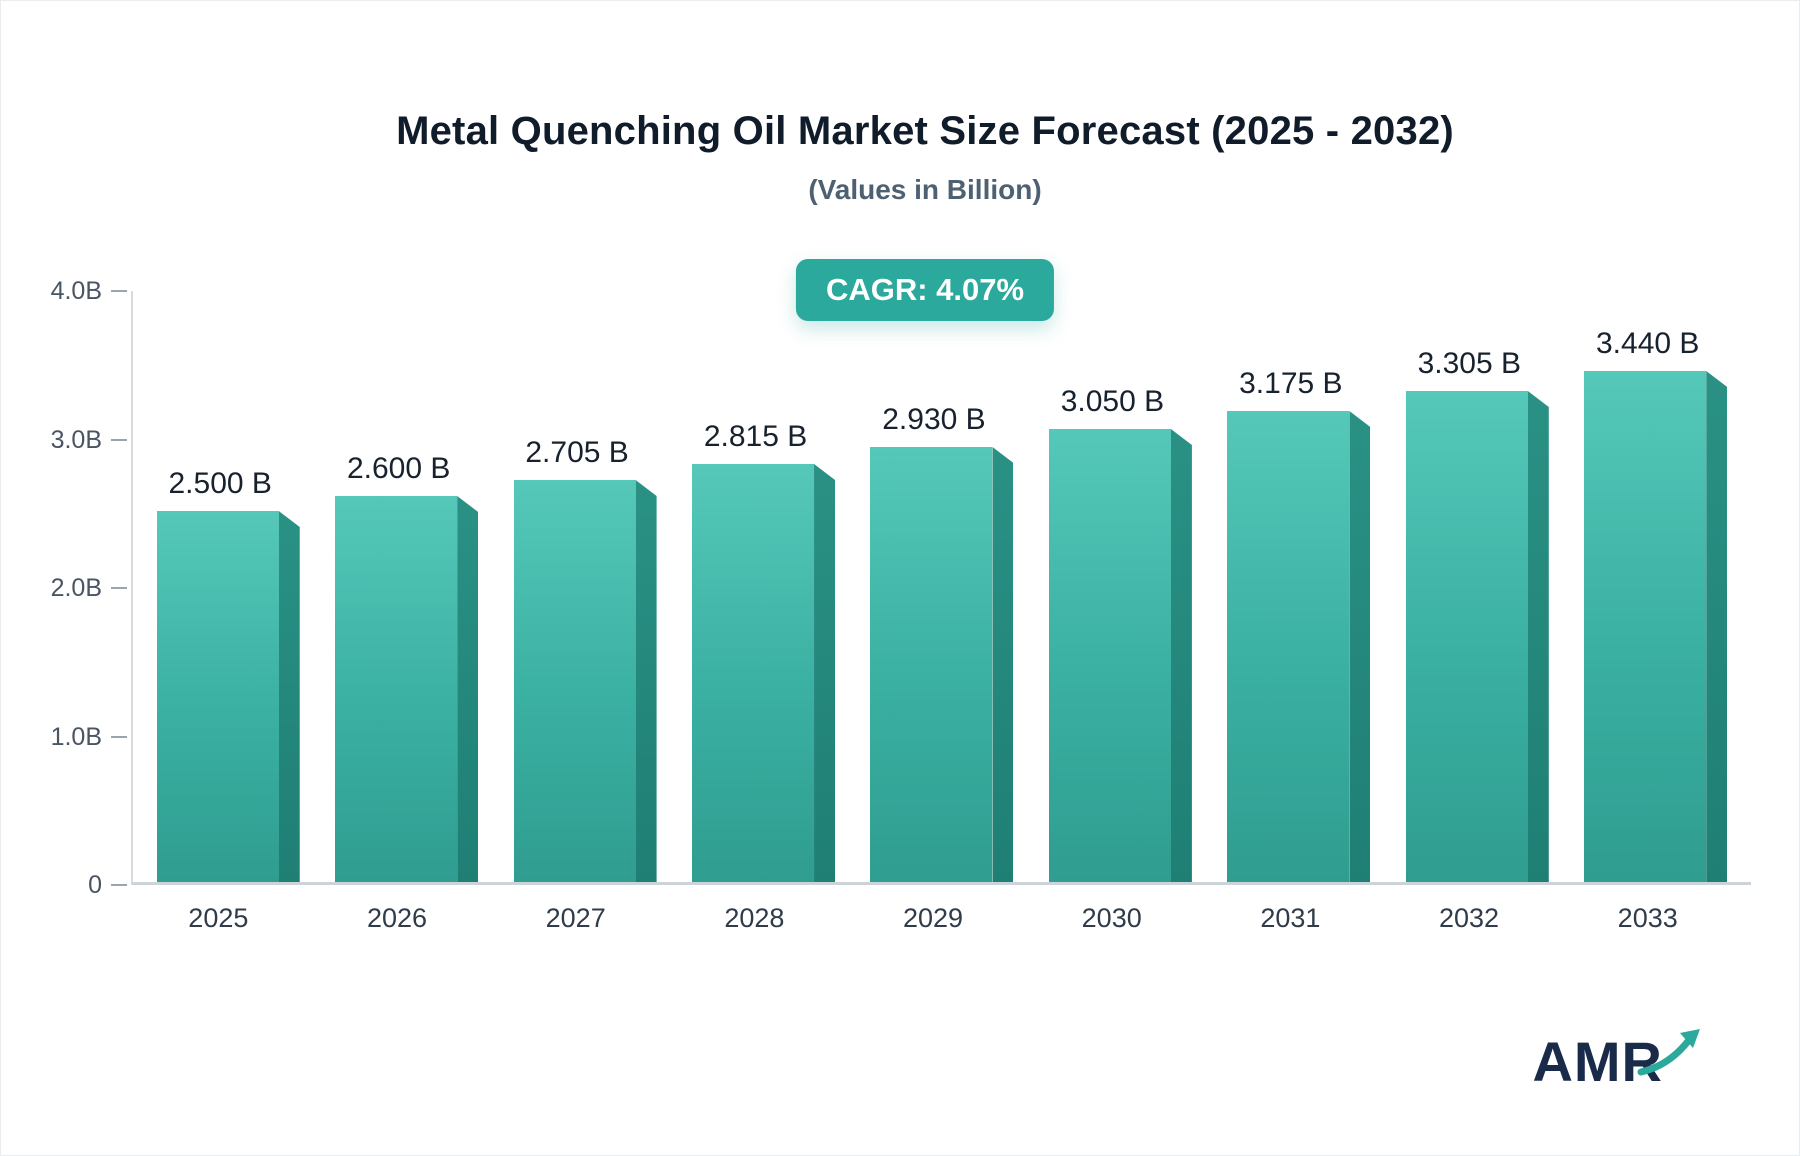 This screenshot has height=1156, width=1800. Describe the element at coordinates (1112, 401) in the screenshot. I see `bar-value-label: 3.050 B` at that location.